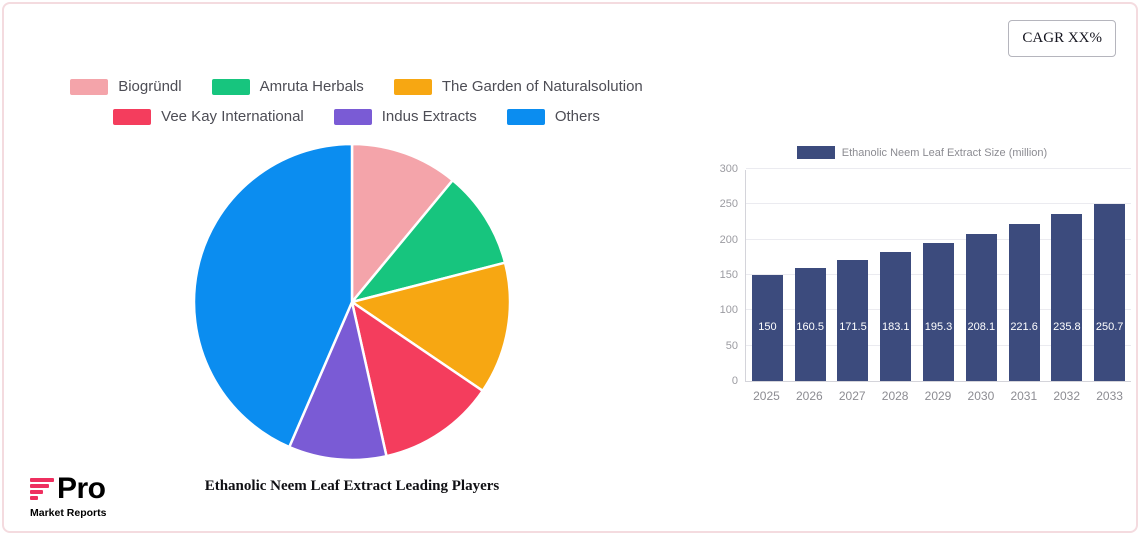 The width and height of the screenshot is (1140, 535). Describe the element at coordinates (939, 312) in the screenshot. I see `bar-2029: 195.3` at that location.